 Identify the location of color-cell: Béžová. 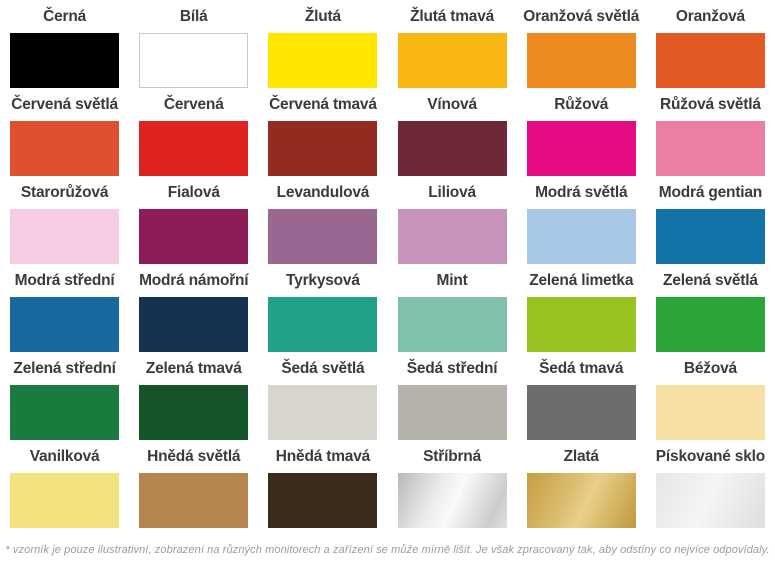
(710, 396).